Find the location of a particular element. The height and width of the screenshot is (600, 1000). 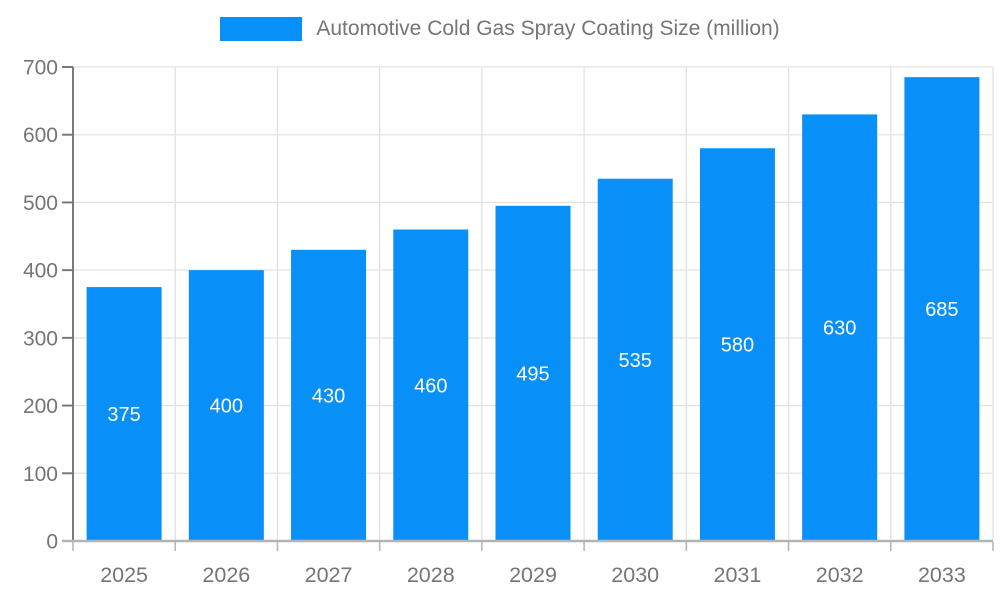

y-tick-label: 600 is located at coordinates (40, 135).